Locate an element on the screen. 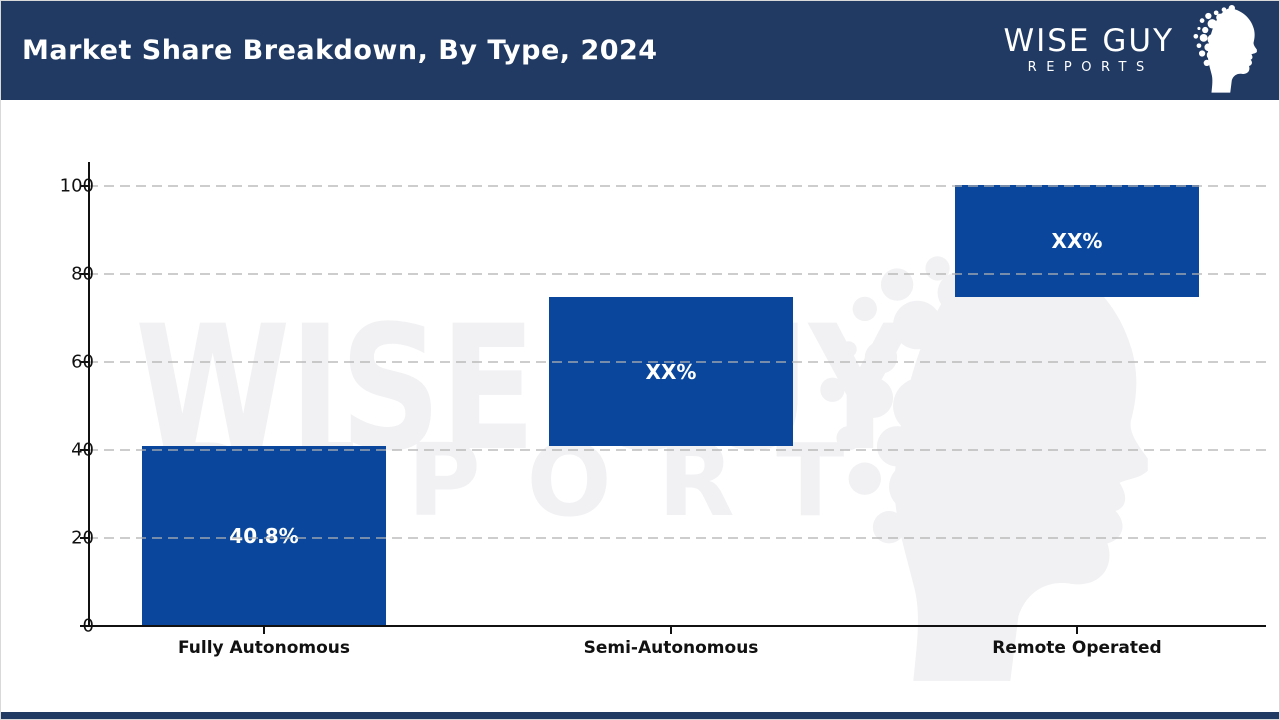  y-tick-label: 20 is located at coordinates (82, 538).